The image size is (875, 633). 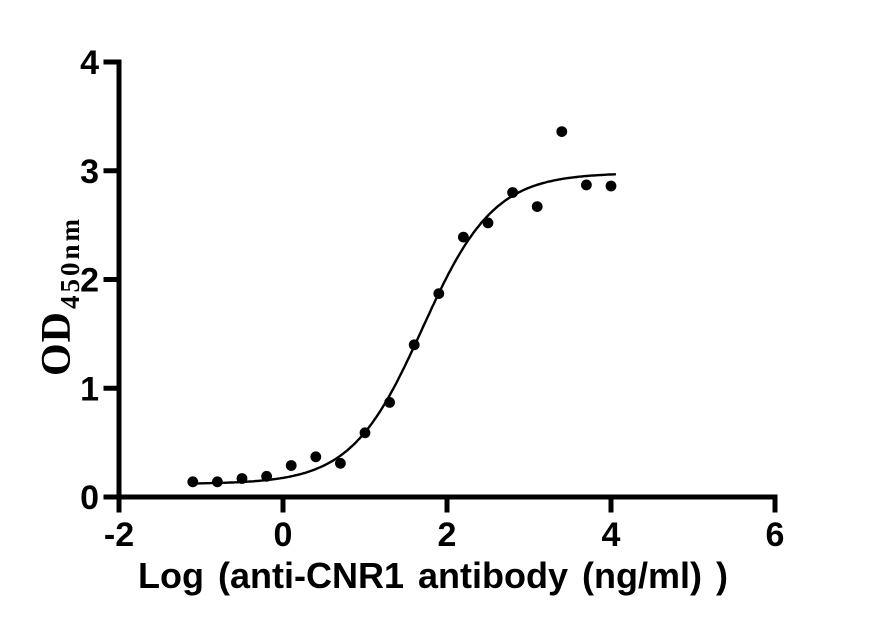 I want to click on x-tick-label: -2, so click(x=119, y=535).